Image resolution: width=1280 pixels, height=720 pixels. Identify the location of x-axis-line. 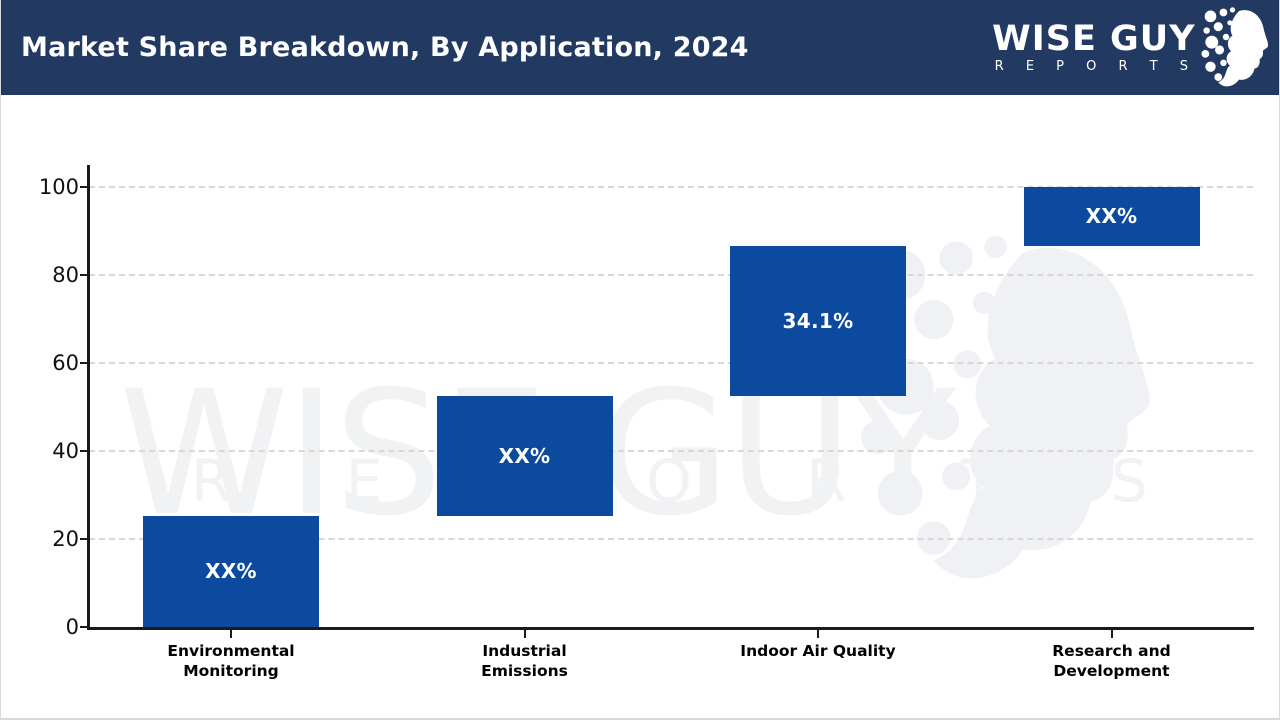
(670, 628).